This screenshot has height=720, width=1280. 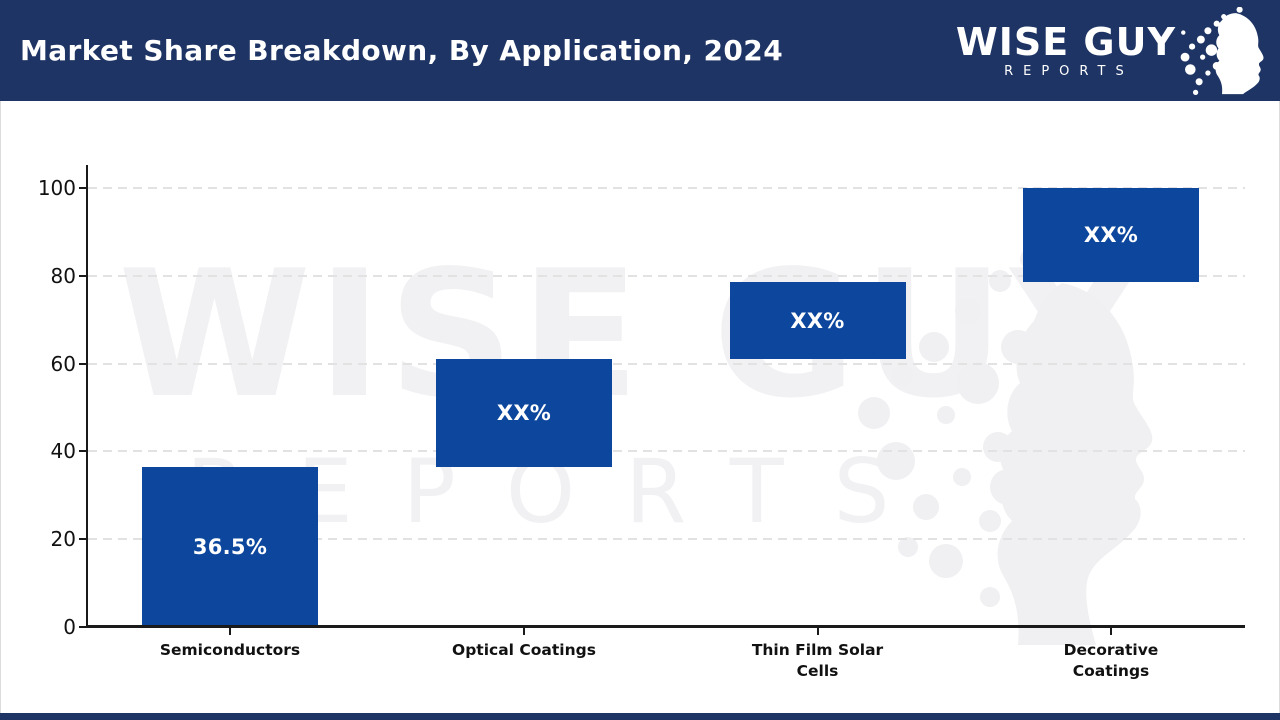 What do you see at coordinates (640, 716) in the screenshot?
I see `footer-bar` at bounding box center [640, 716].